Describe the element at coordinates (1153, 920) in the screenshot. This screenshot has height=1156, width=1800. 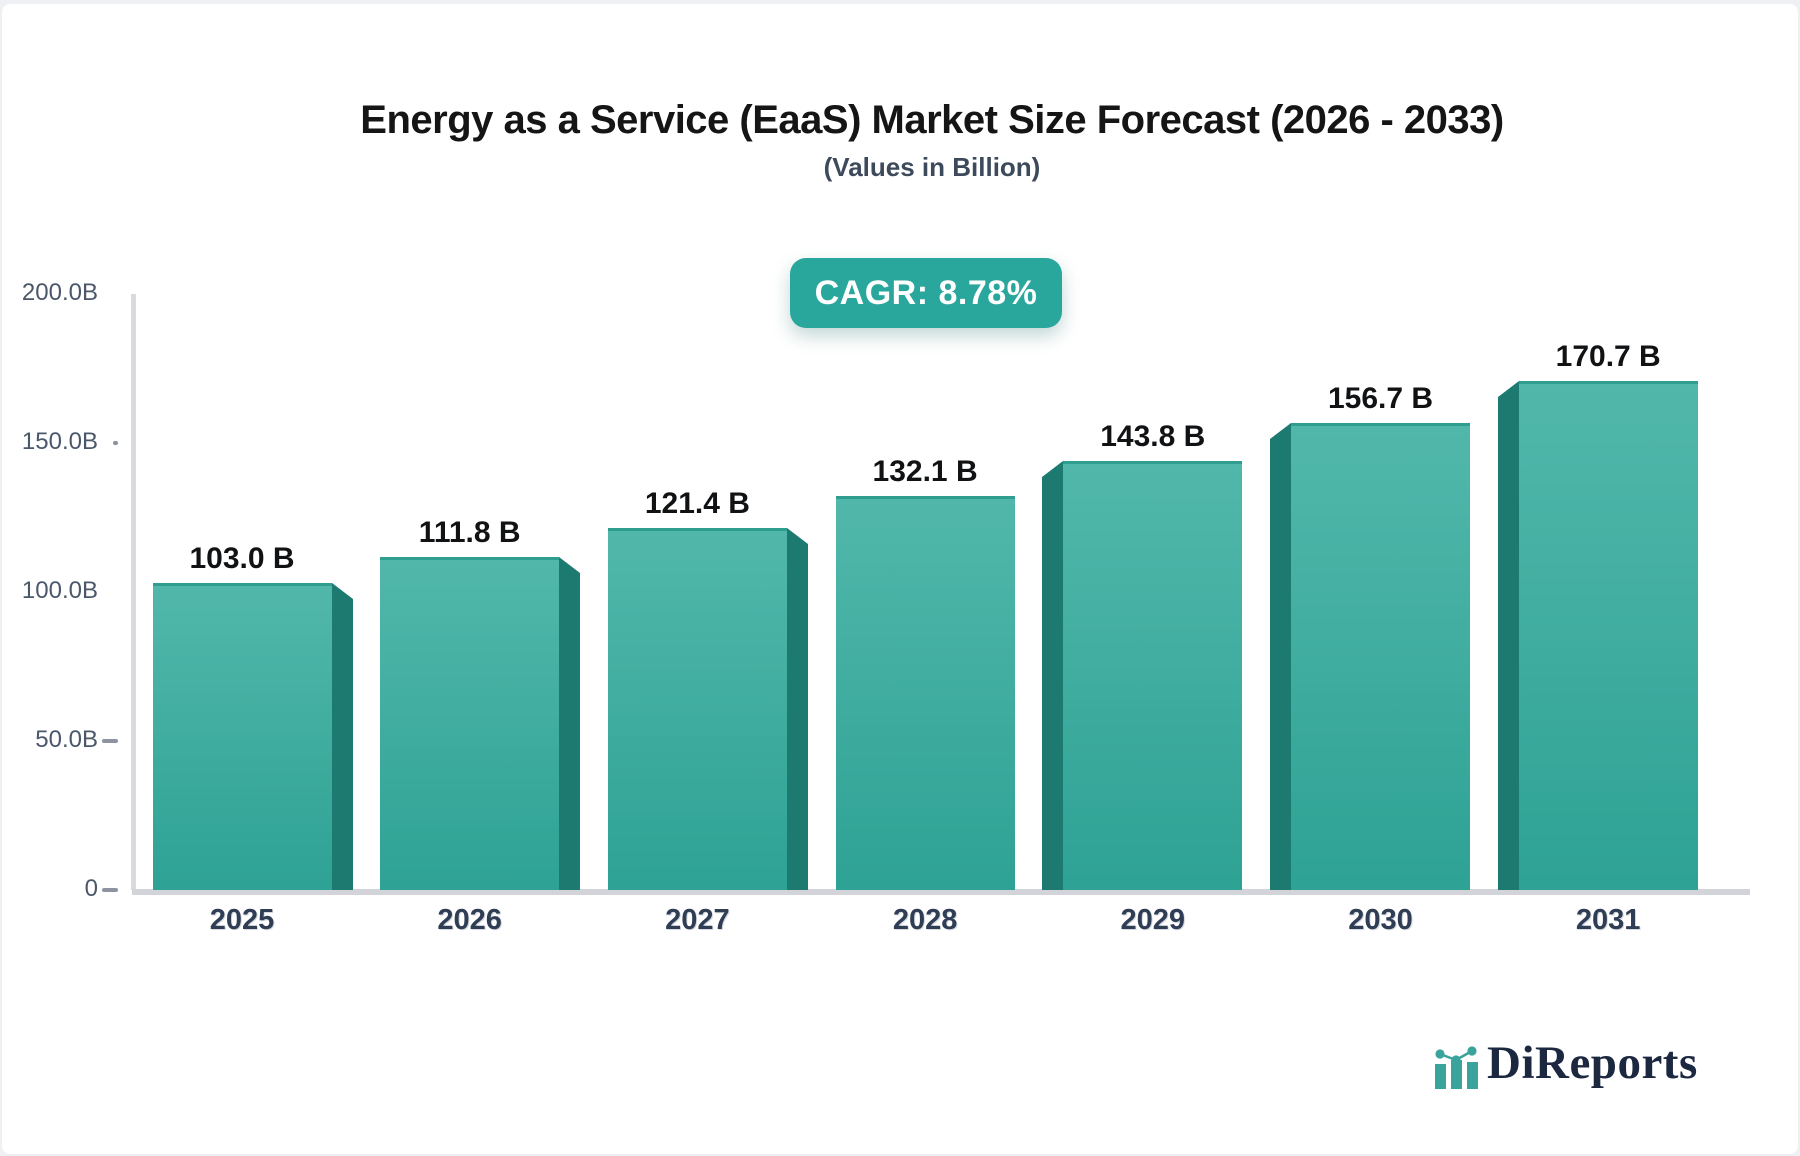
I see `x-axis-tick-label: 2029` at that location.